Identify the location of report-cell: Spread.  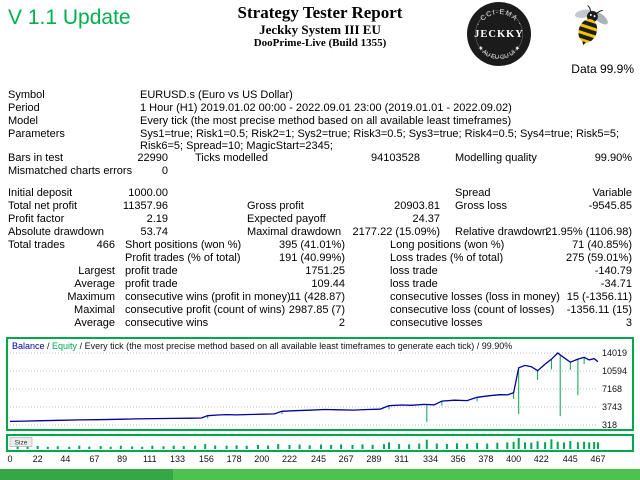
(473, 193).